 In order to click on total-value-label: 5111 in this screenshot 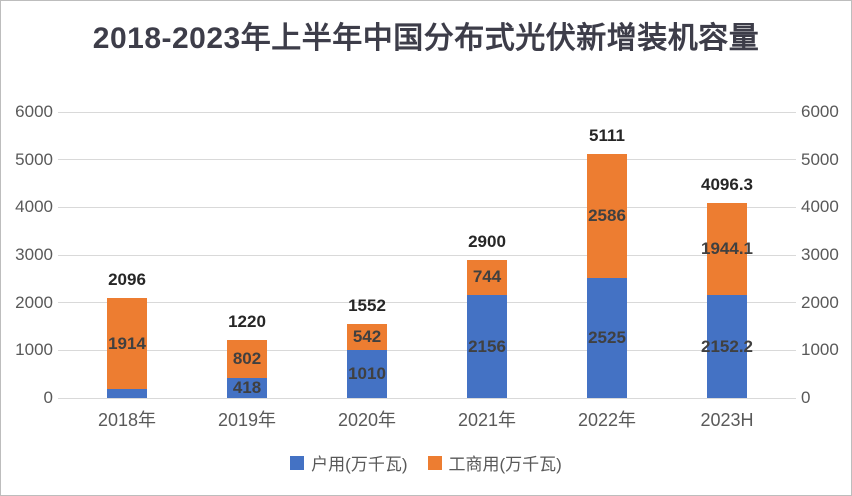, I will do `click(607, 136)`.